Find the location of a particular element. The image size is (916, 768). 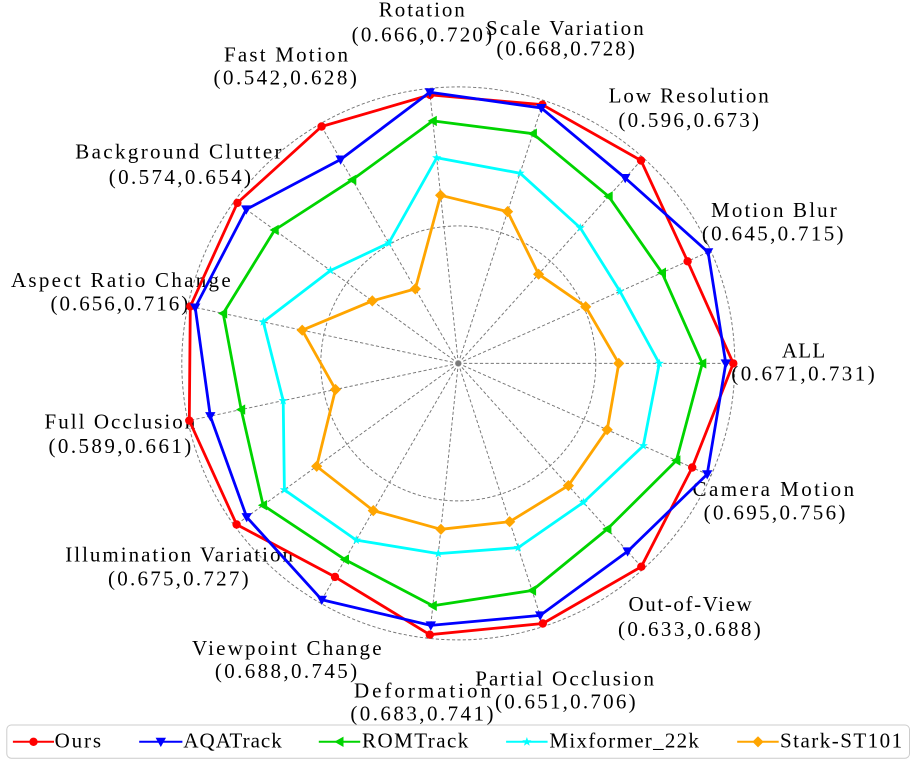

svg-text: AQATrack is located at coordinates (232, 741).